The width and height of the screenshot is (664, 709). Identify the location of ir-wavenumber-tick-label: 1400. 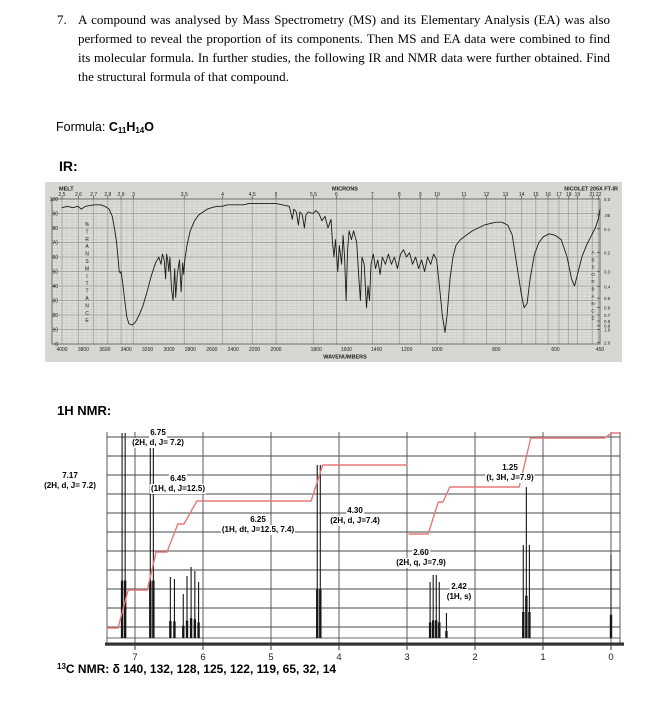
(376, 350).